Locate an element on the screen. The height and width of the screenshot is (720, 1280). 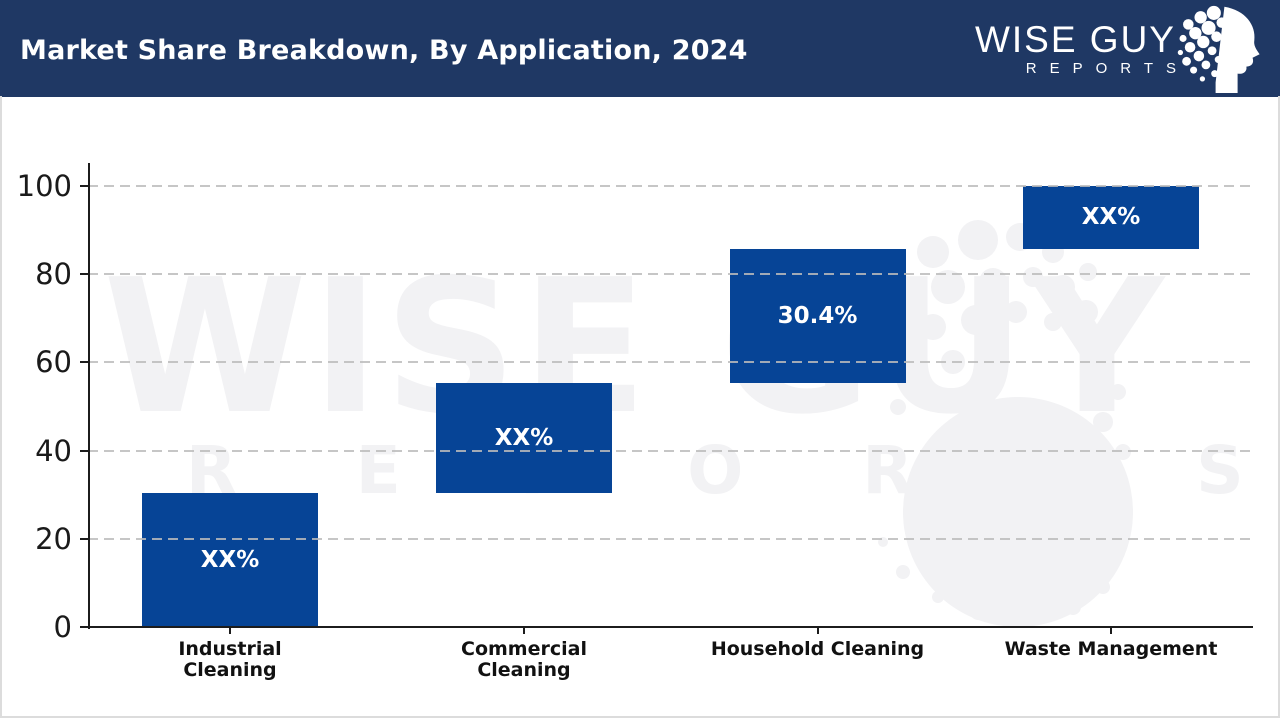
bar-value-label: 30.4% is located at coordinates (817, 315).